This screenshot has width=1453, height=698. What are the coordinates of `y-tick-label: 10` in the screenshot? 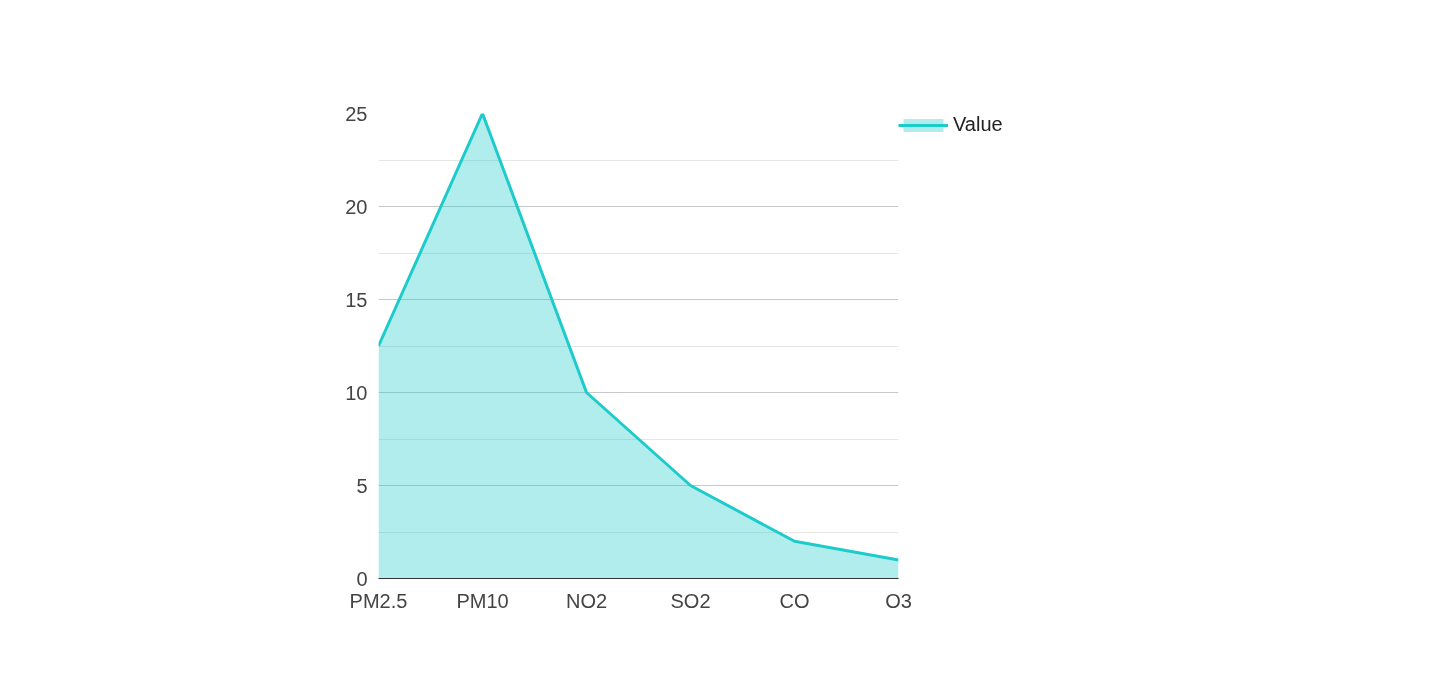 It's located at (356, 392).